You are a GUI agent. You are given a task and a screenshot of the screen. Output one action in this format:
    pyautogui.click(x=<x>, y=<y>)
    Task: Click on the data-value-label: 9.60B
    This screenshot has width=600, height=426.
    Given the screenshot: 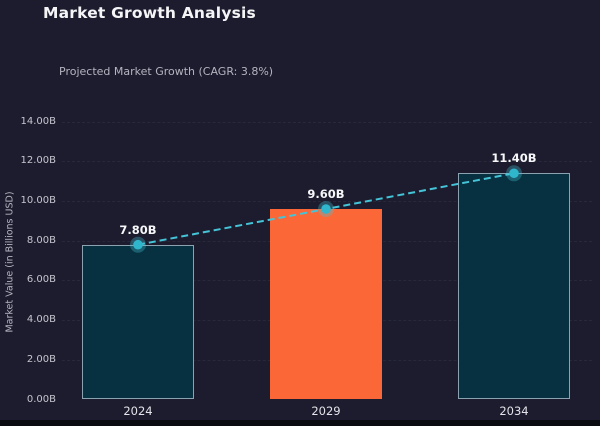 What is the action you would take?
    pyautogui.click(x=326, y=194)
    